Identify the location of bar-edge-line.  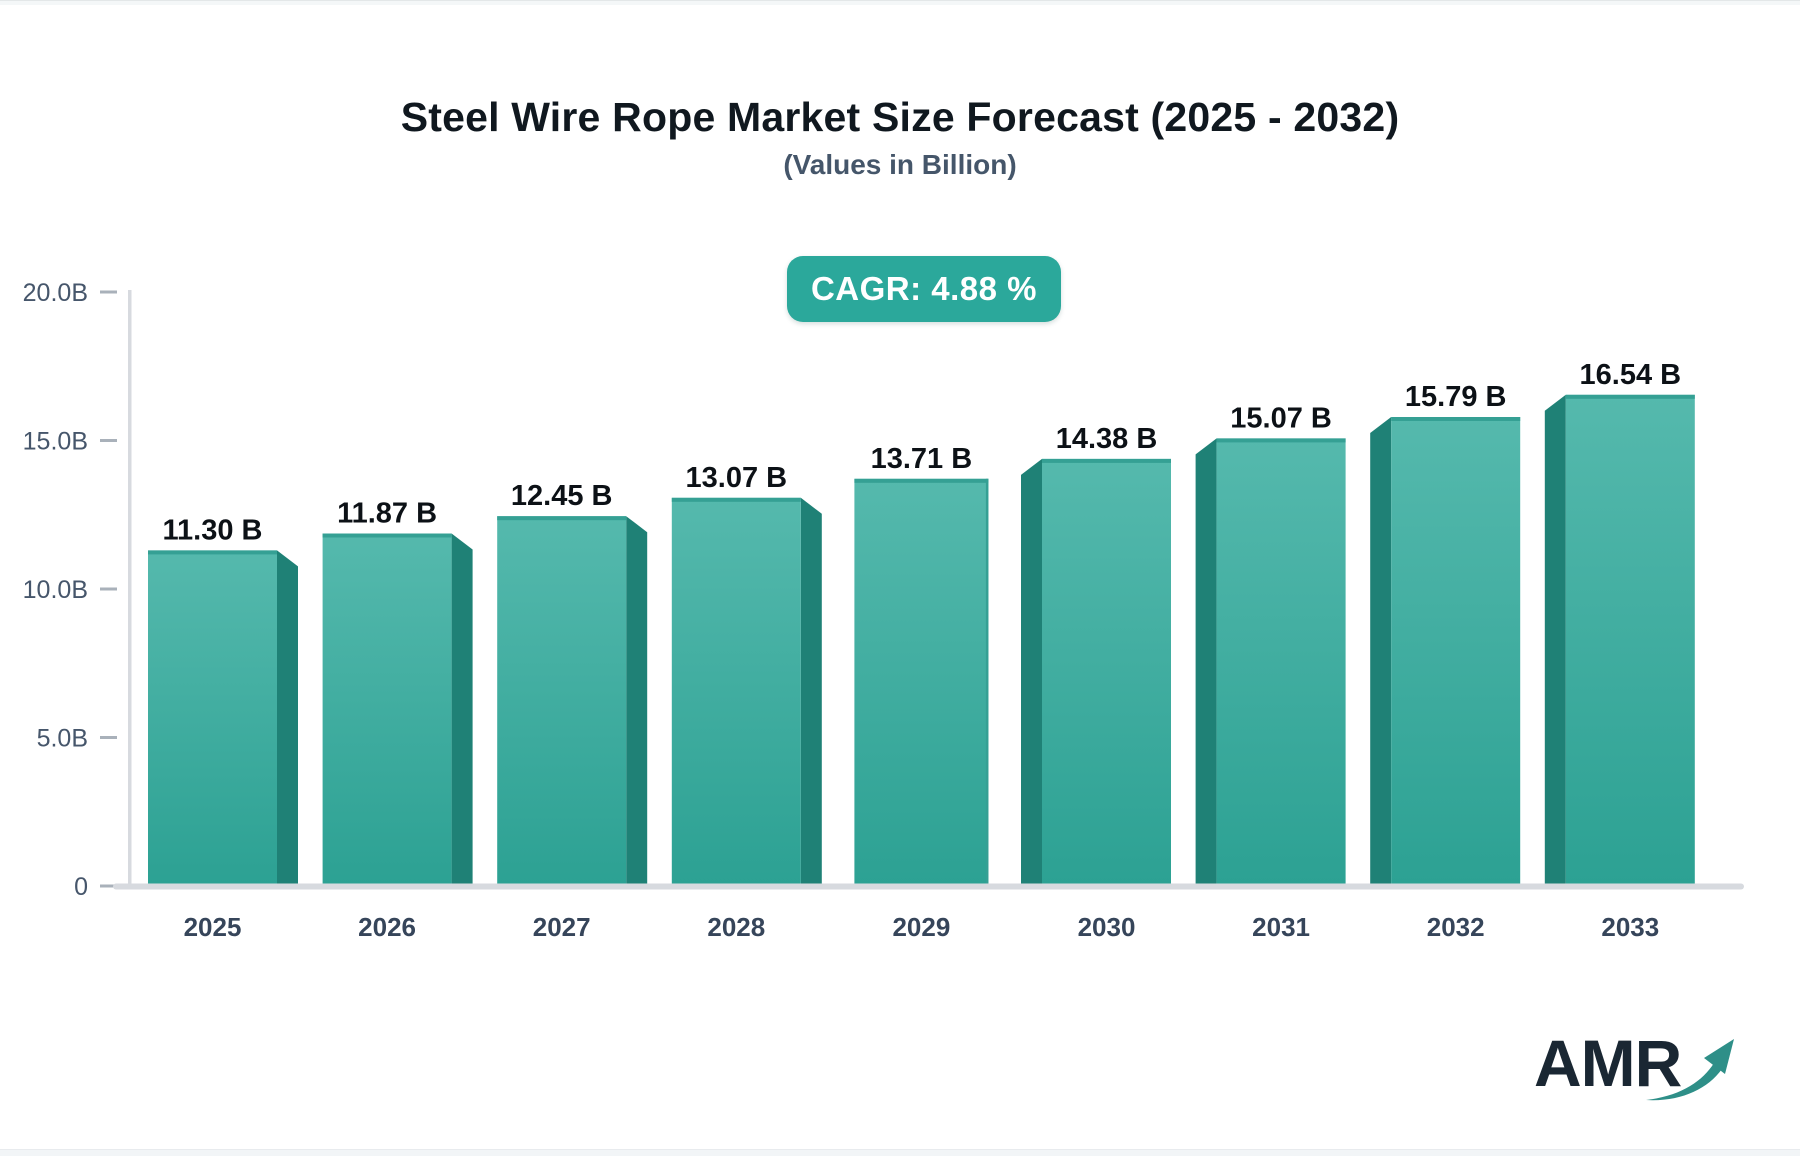
(987, 682).